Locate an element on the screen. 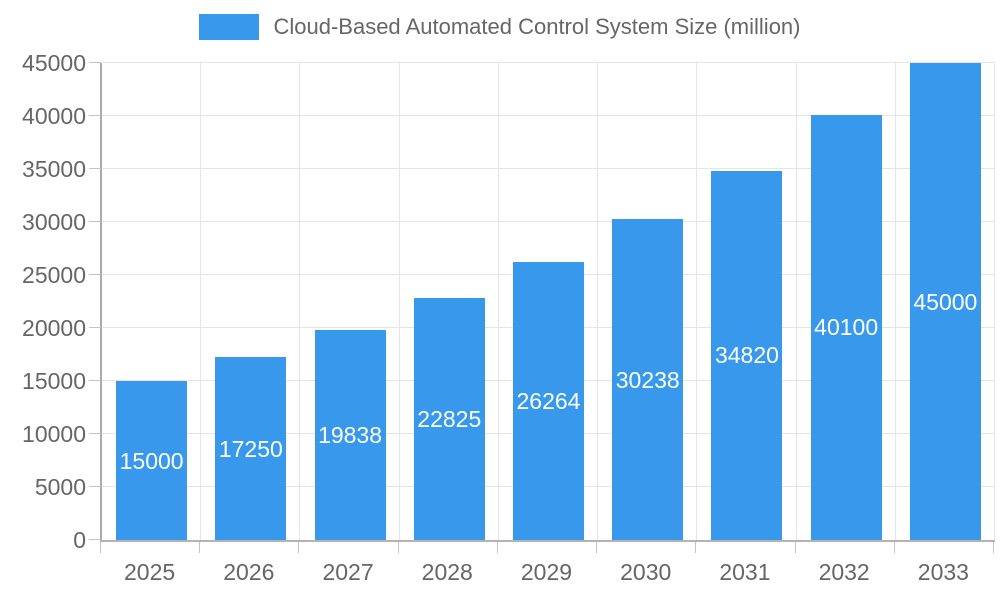 This screenshot has width=1000, height=600. bar: 22825 is located at coordinates (449, 419).